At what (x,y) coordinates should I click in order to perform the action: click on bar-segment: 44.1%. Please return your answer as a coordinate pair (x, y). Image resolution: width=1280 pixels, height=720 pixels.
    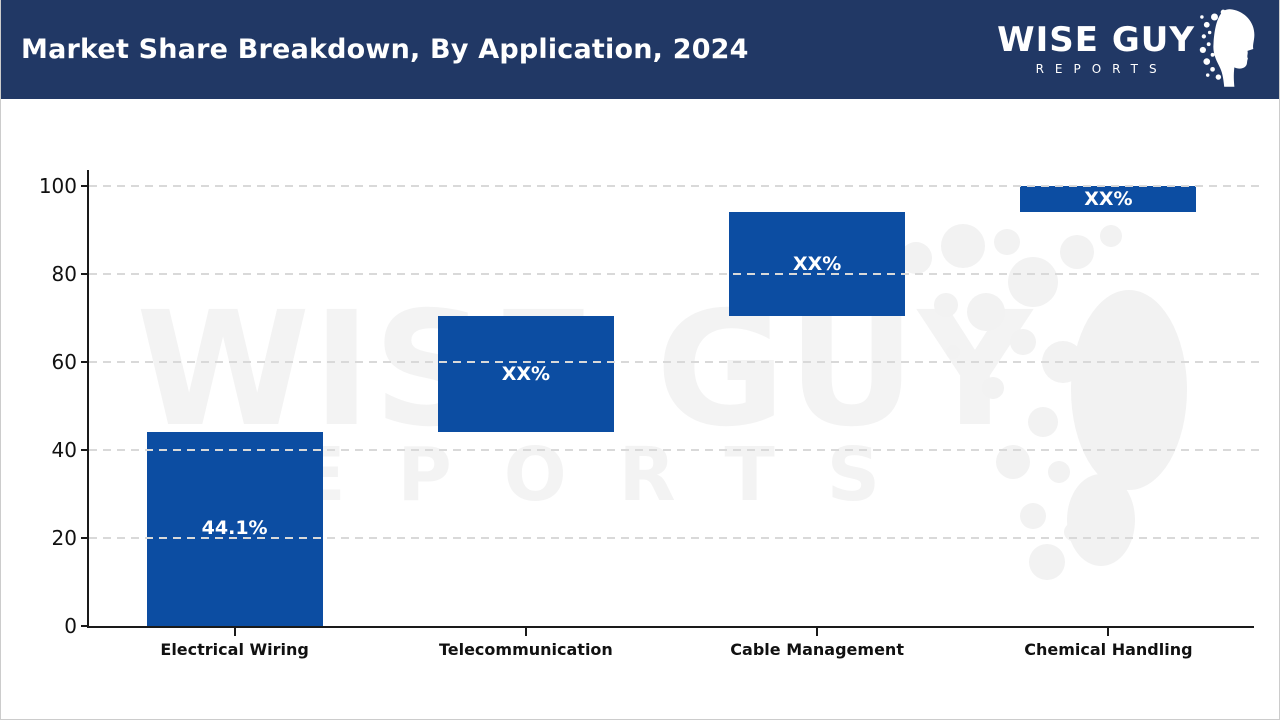
    Looking at the image, I should click on (234, 528).